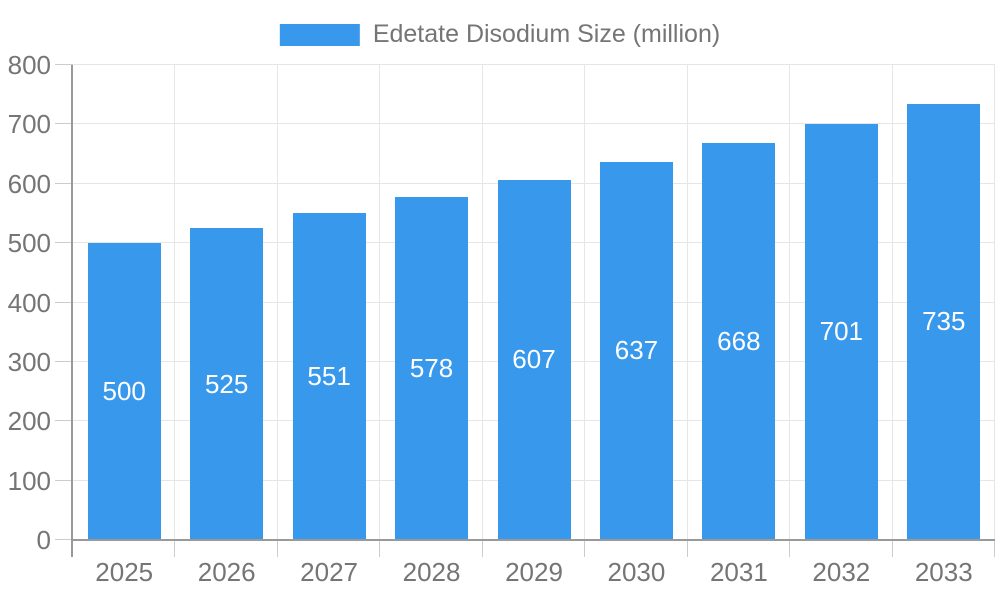 The width and height of the screenshot is (1000, 600). Describe the element at coordinates (738, 572) in the screenshot. I see `x-tick-label: 2031` at that location.